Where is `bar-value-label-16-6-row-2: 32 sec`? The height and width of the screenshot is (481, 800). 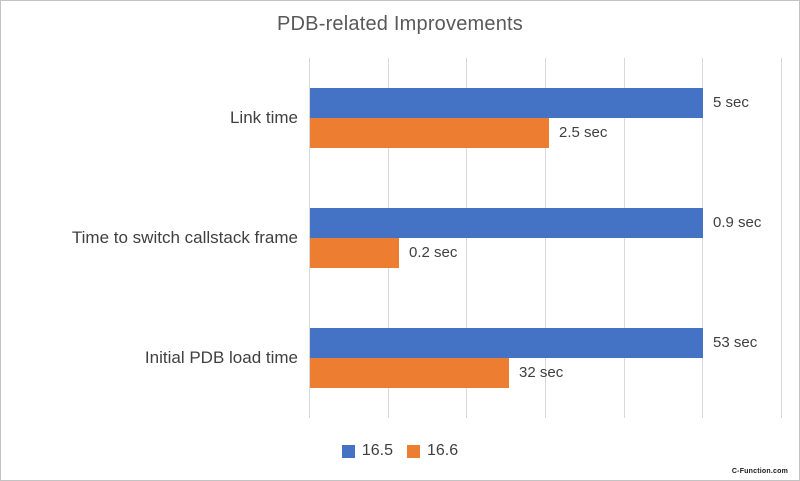 bar-value-label-16-6-row-2: 32 sec is located at coordinates (541, 372).